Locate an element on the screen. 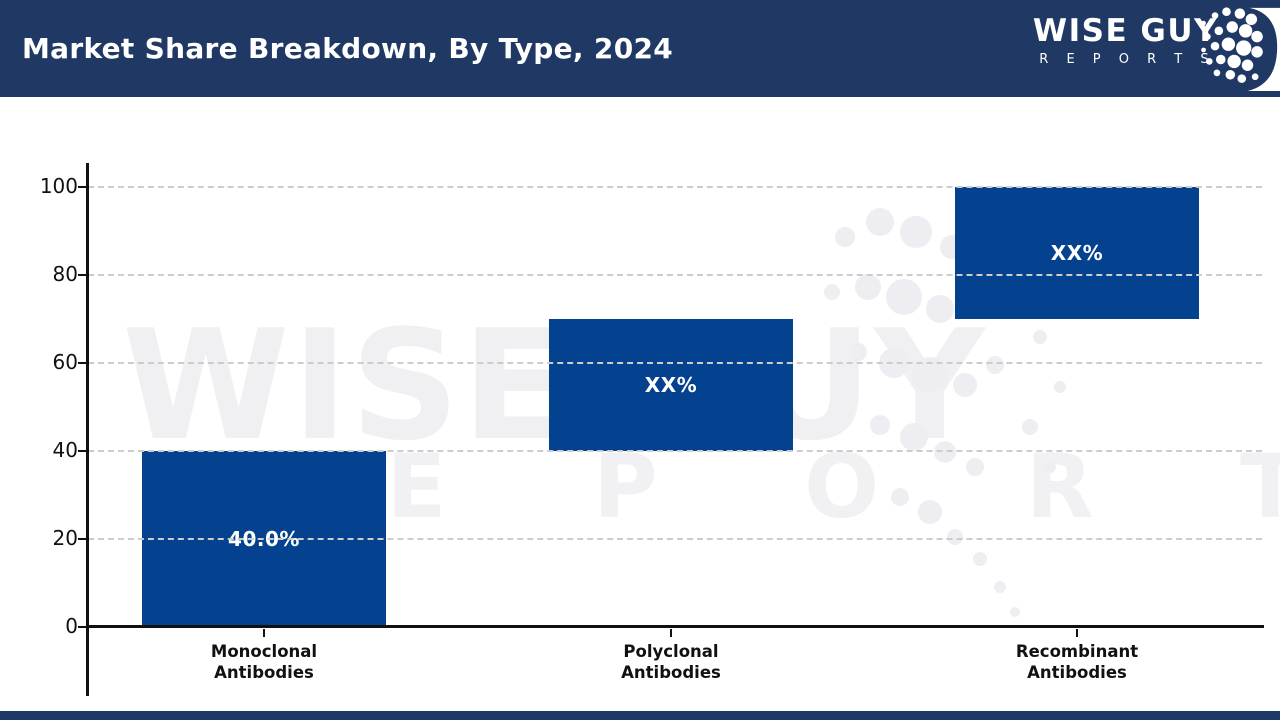 This screenshot has width=1280, height=720. category-label: Recombinant Antibodies is located at coordinates (1077, 662).